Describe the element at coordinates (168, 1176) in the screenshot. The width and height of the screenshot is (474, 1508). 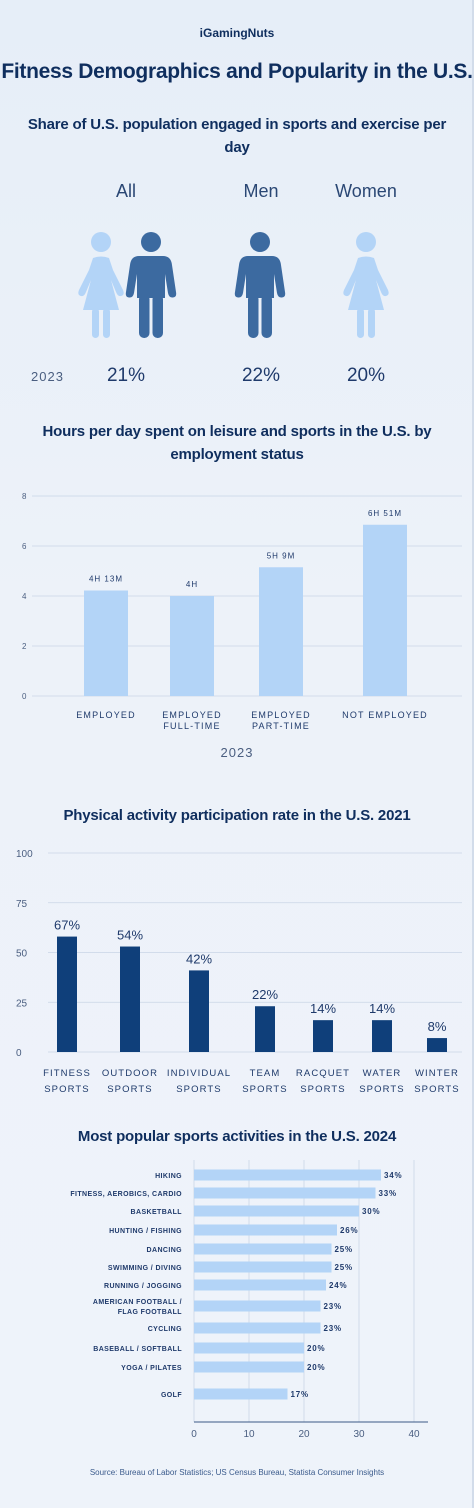
I see `y-tick-label: HIKING` at that location.